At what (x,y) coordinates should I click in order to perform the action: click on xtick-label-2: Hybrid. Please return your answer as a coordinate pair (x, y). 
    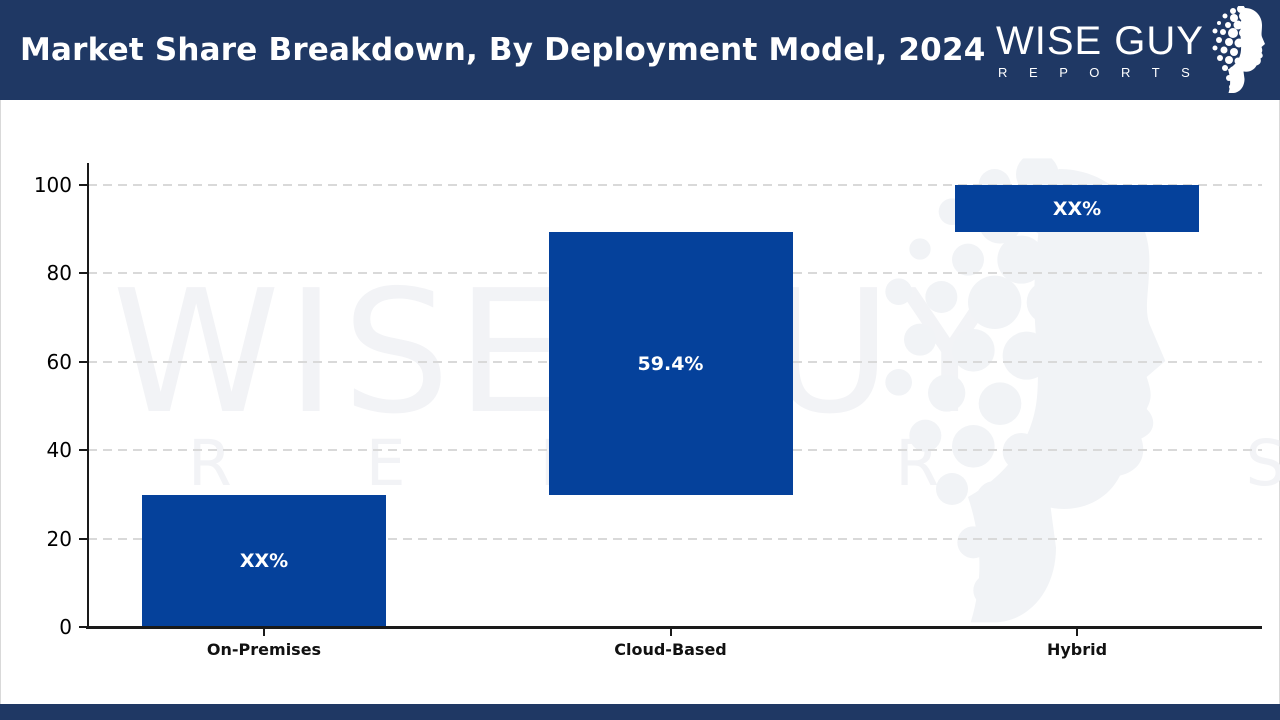
    Looking at the image, I should click on (1077, 649).